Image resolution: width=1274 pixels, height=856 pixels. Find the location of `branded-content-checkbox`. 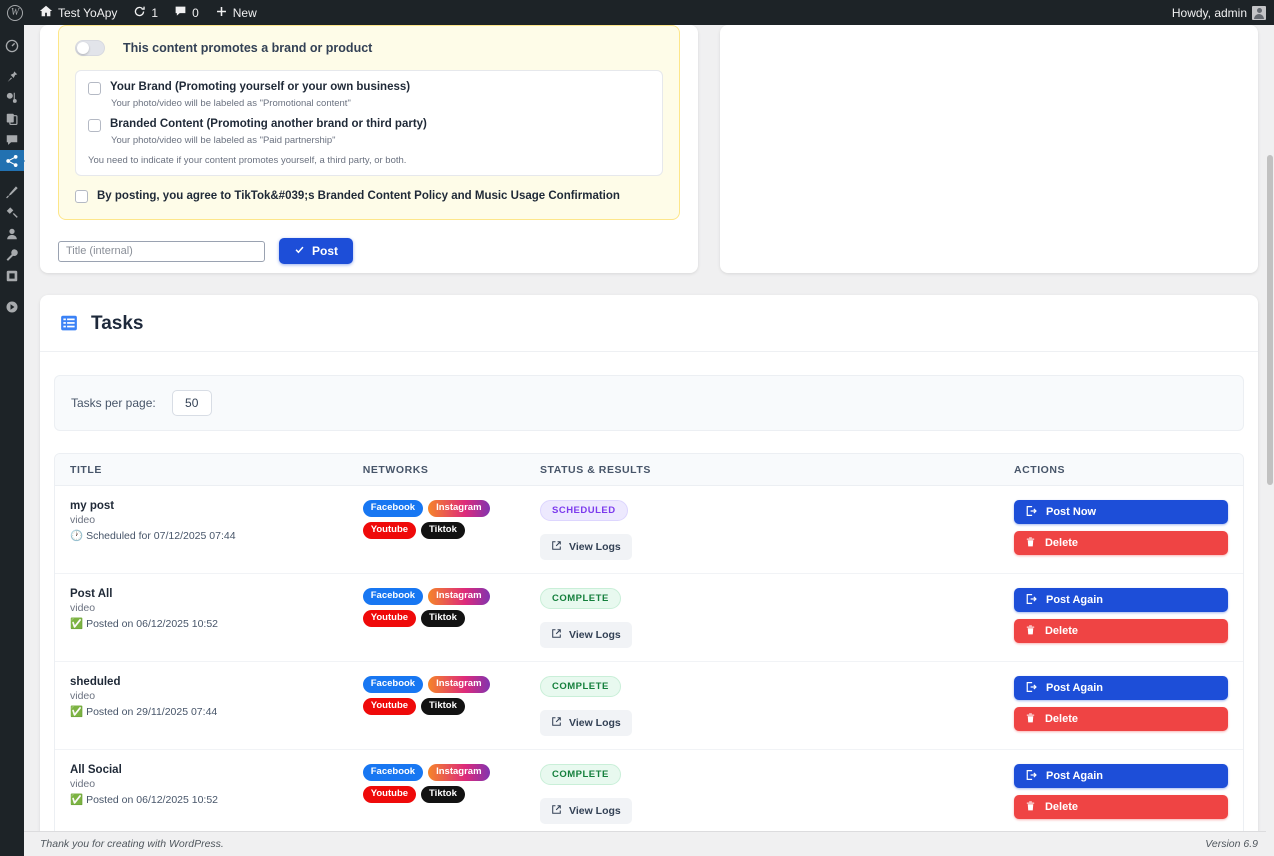

branded-content-checkbox is located at coordinates (94, 125).